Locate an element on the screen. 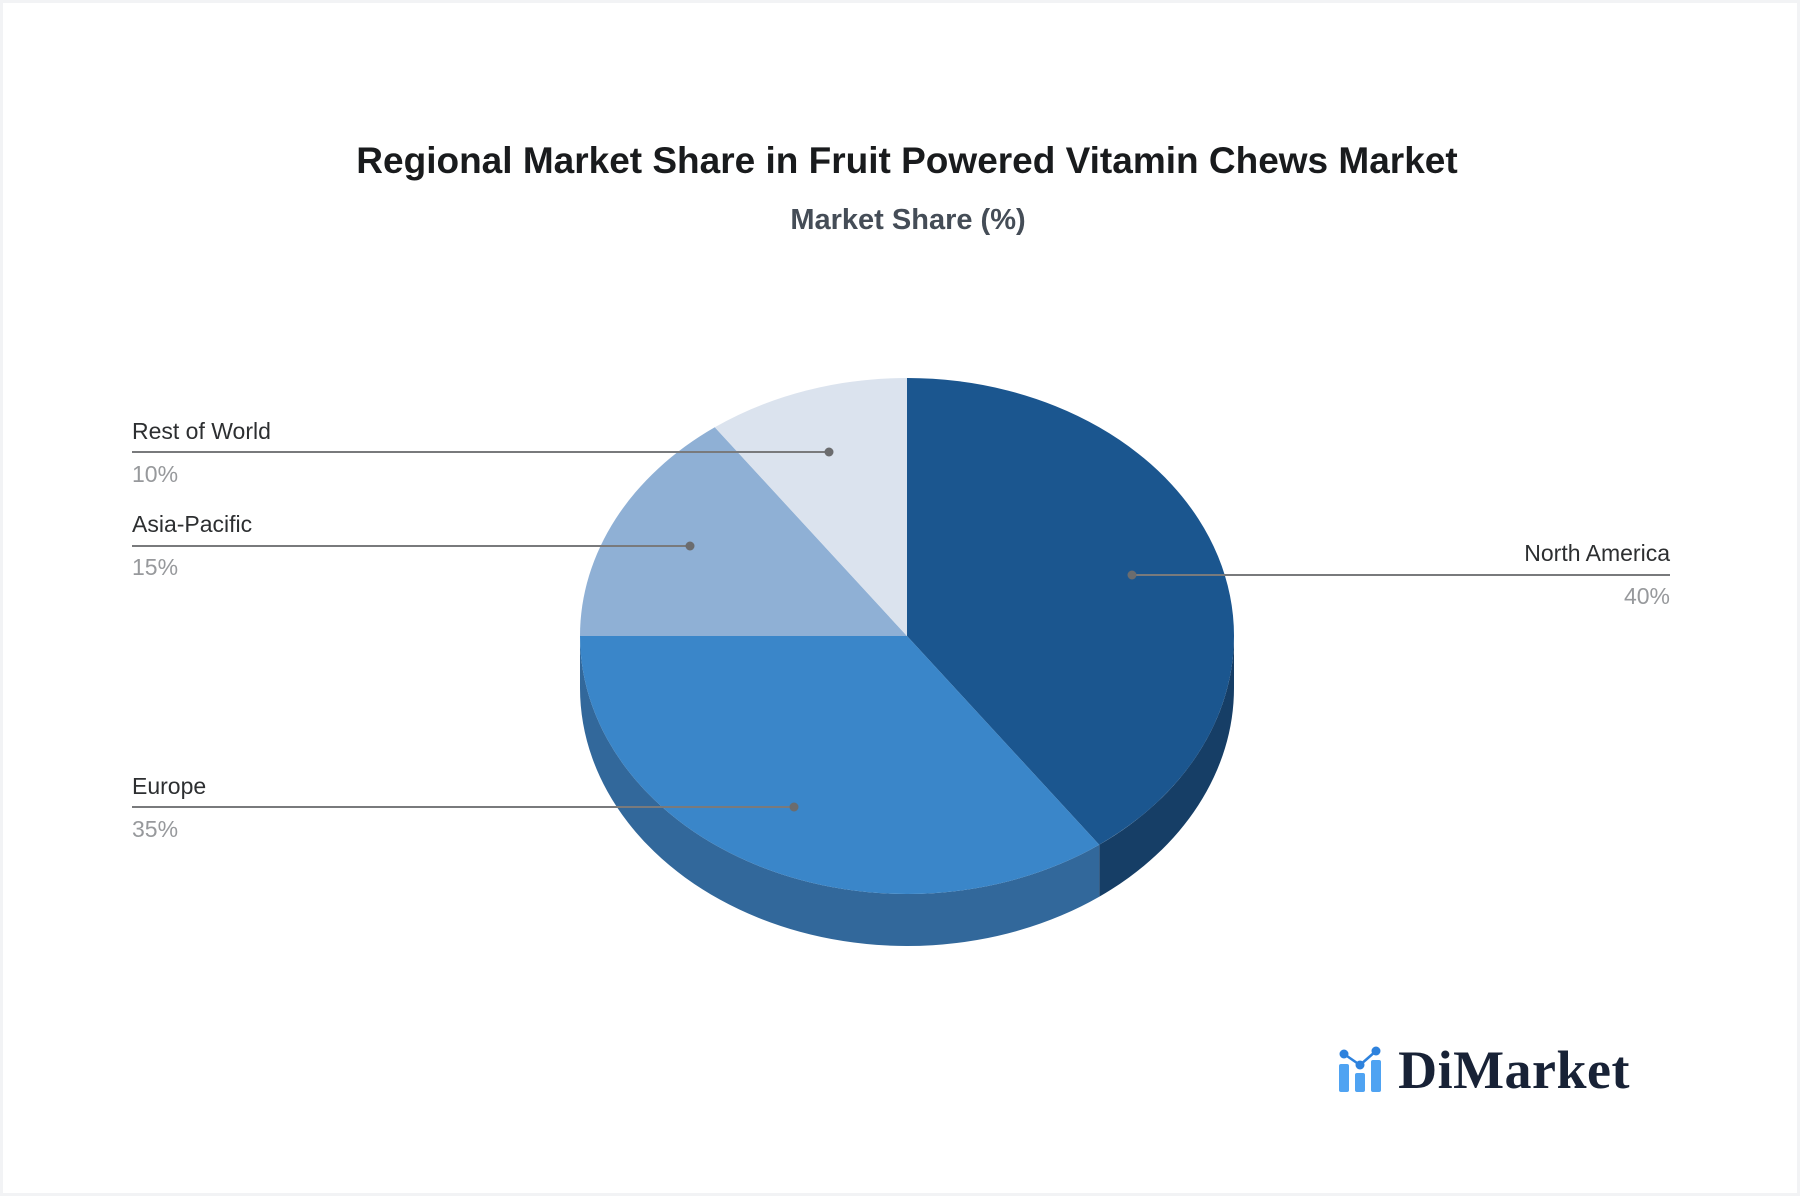  brand-logo: DiMarket is located at coordinates (1484, 1067).